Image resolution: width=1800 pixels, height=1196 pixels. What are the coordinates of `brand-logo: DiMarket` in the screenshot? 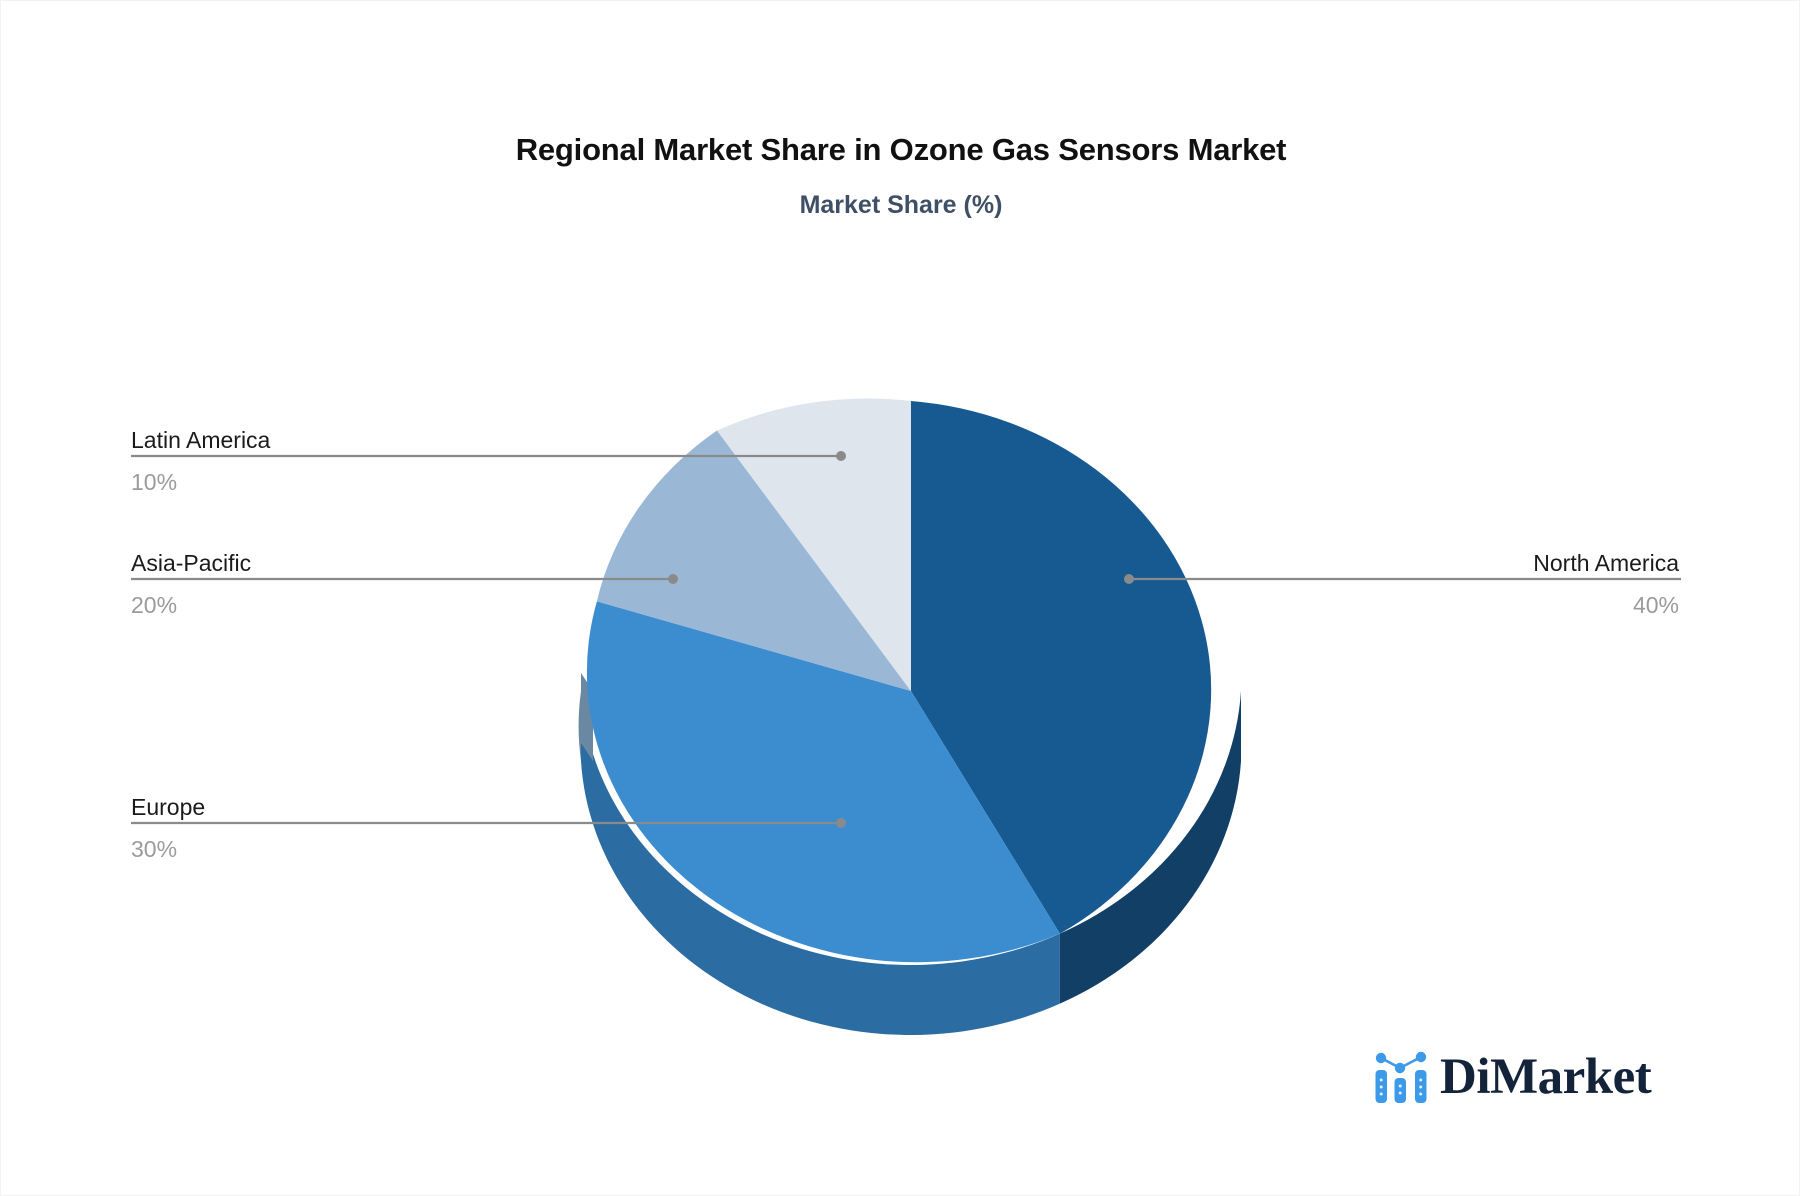 It's located at (1512, 1076).